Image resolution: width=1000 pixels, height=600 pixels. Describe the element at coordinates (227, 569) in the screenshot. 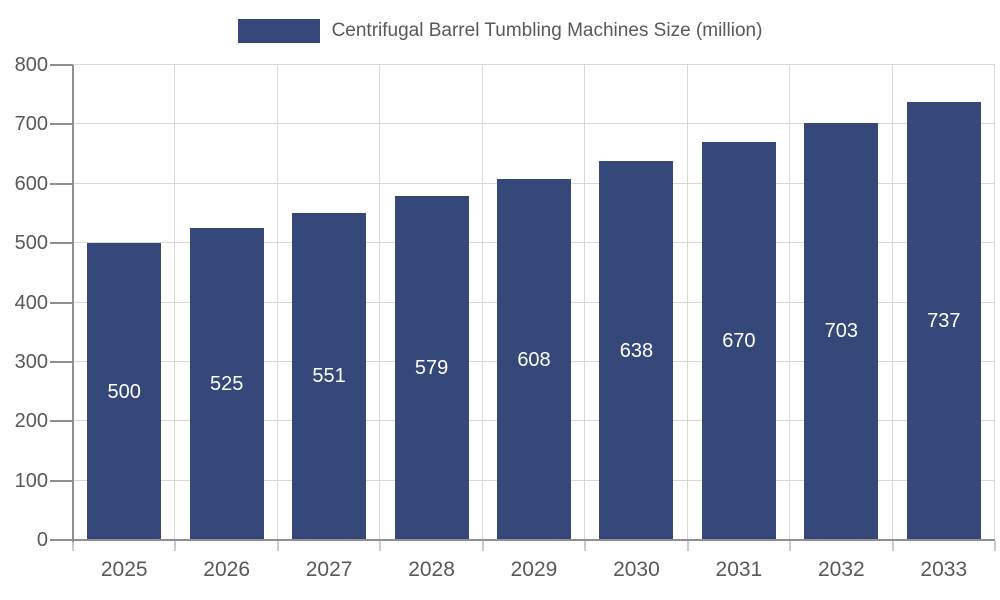

I see `x-tick-label: 2026` at that location.